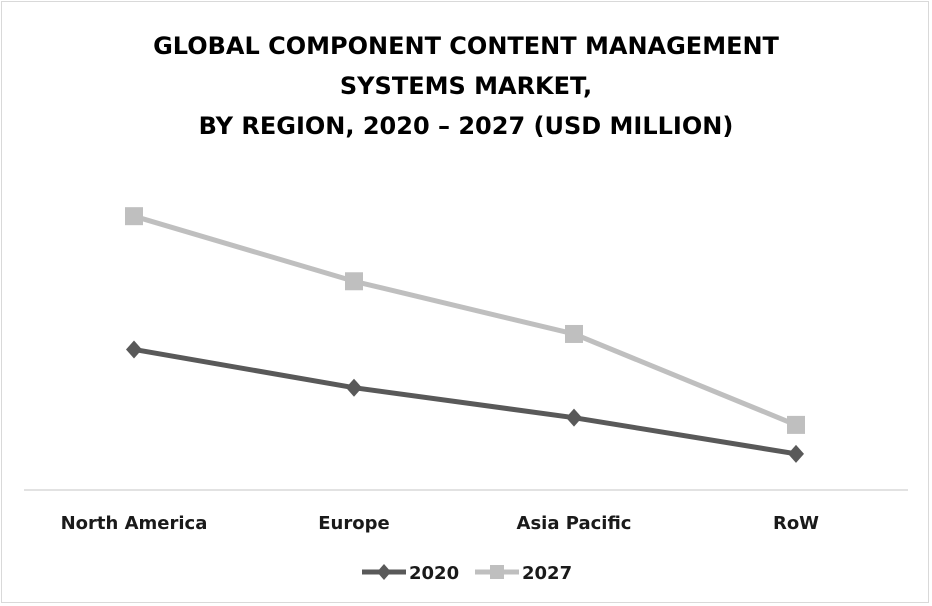  What do you see at coordinates (796, 424) in the screenshot?
I see `data-point-2027-row` at bounding box center [796, 424].